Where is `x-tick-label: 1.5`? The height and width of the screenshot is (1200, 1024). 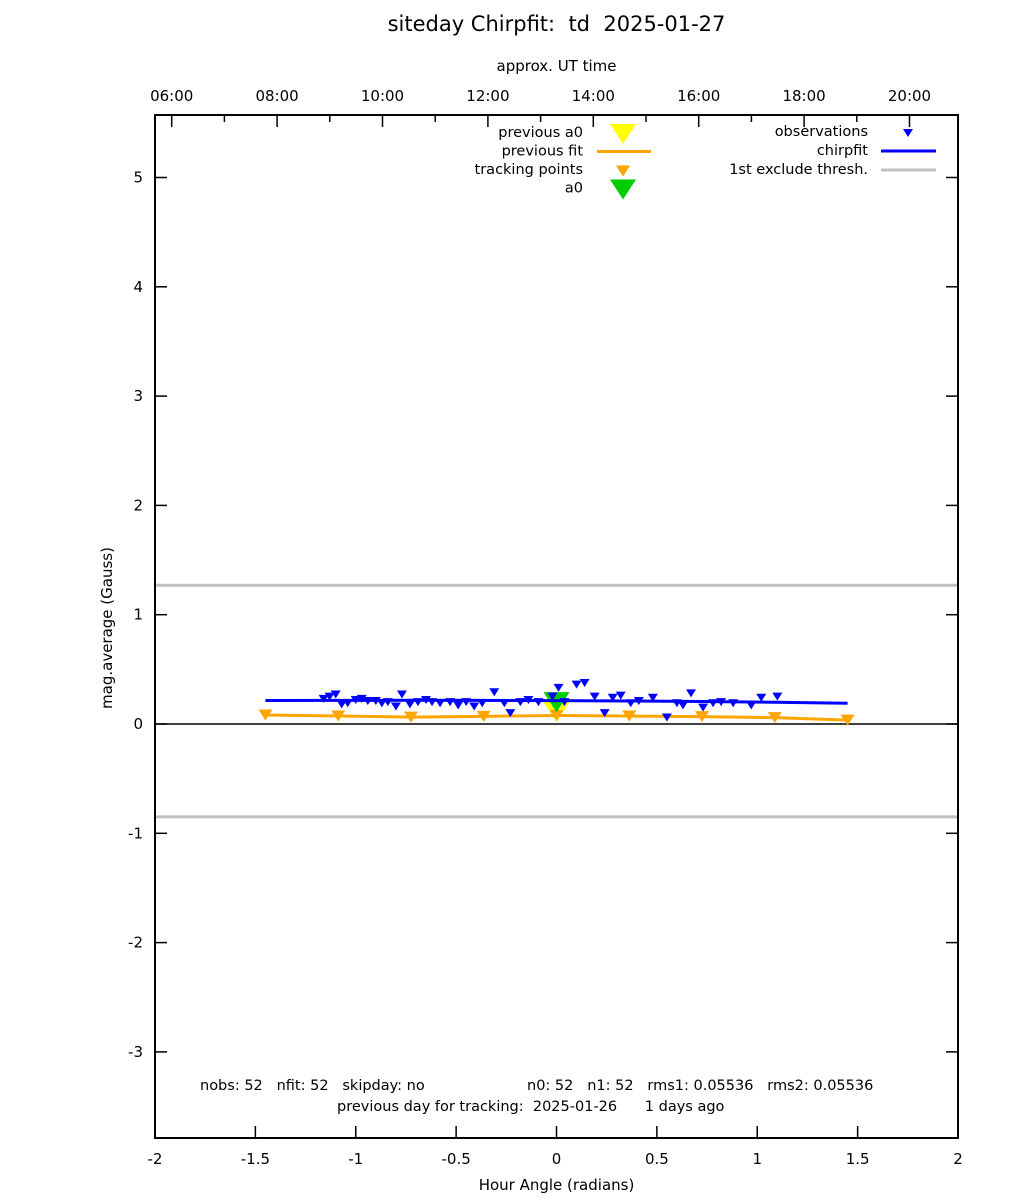
x-tick-label: 1.5 is located at coordinates (858, 1159).